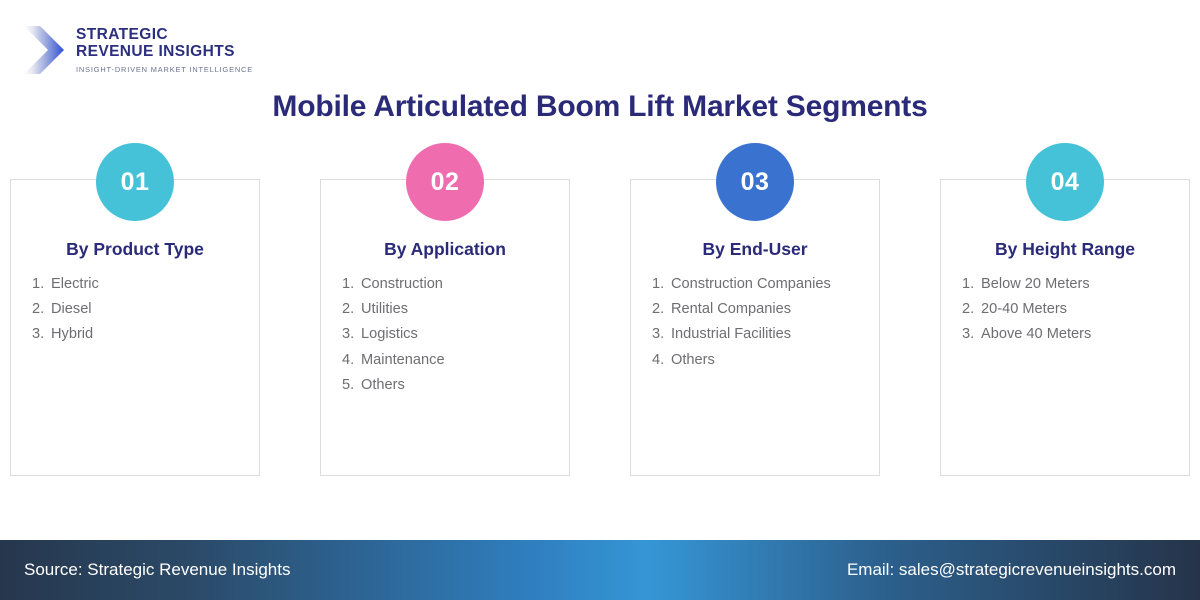 This screenshot has height=600, width=1200. I want to click on list-item-label: Electric, so click(75, 284).